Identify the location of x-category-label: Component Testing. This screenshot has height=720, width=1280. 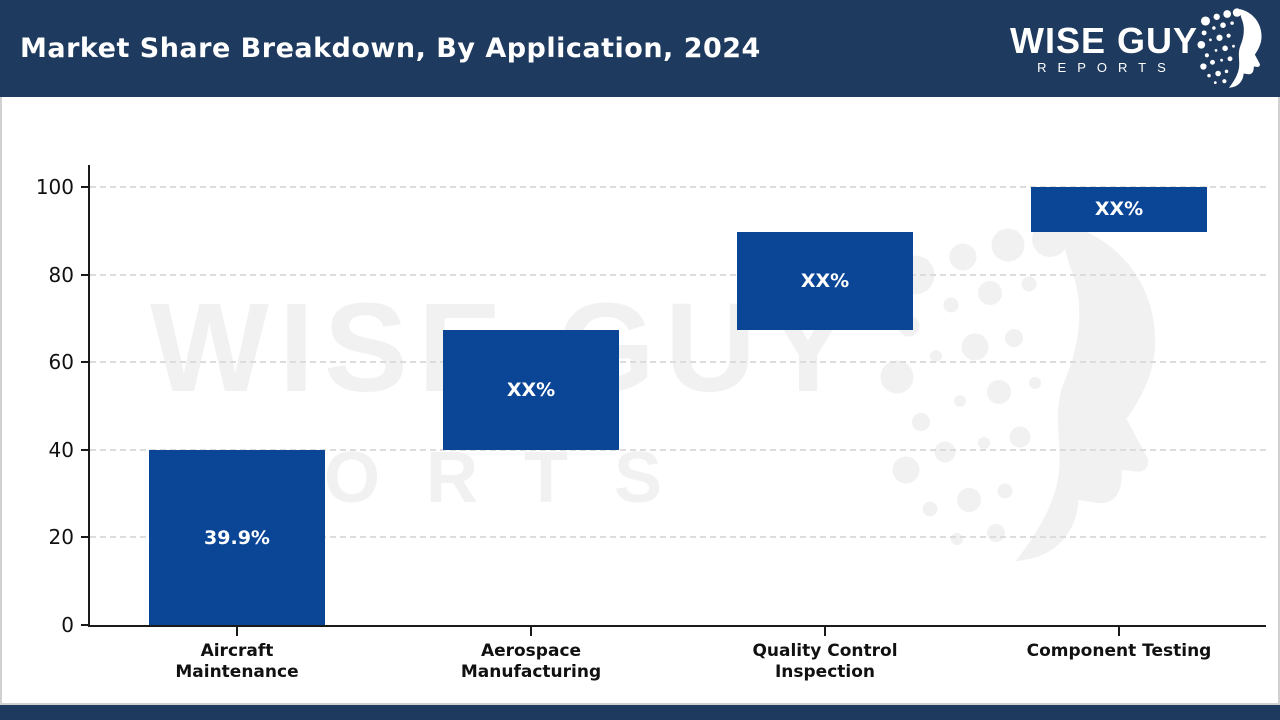
(1119, 651).